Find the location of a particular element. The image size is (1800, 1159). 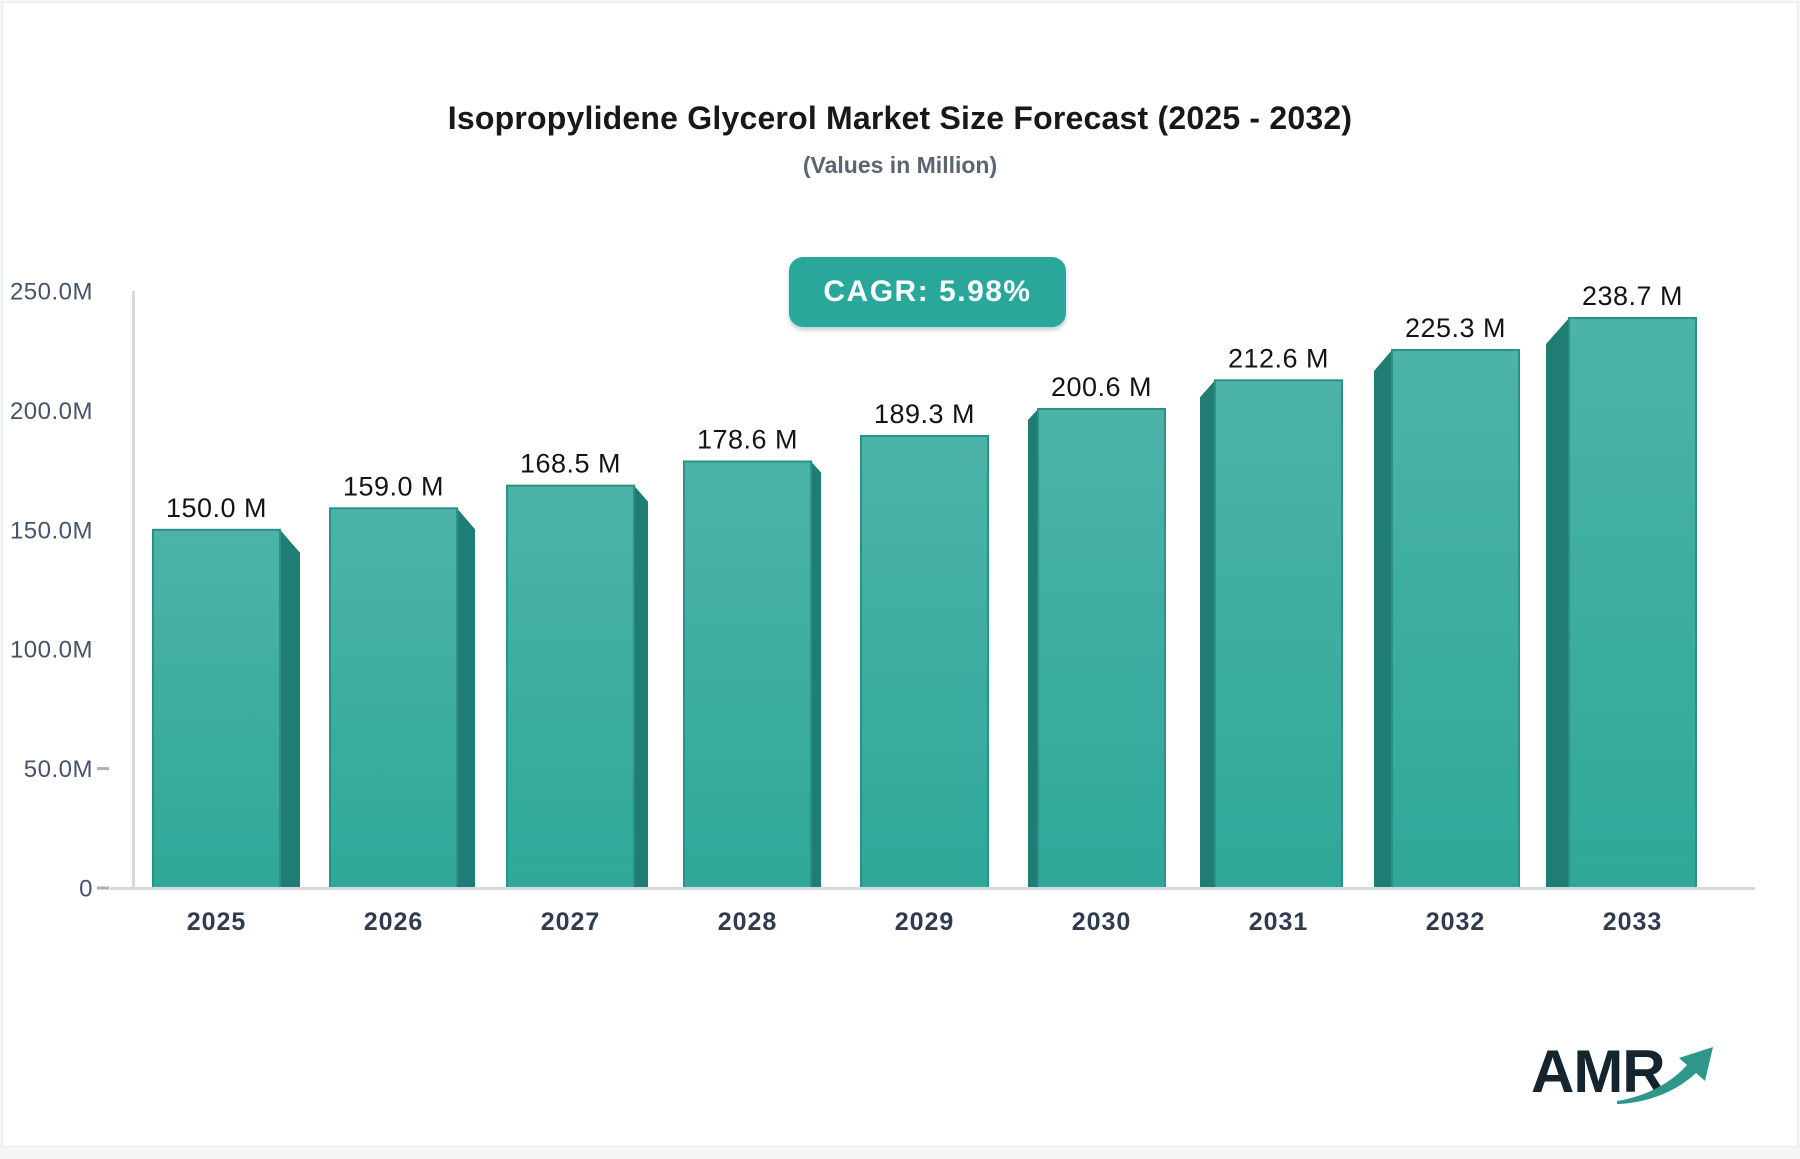

bar-value-label: 200.6 M is located at coordinates (1101, 387).